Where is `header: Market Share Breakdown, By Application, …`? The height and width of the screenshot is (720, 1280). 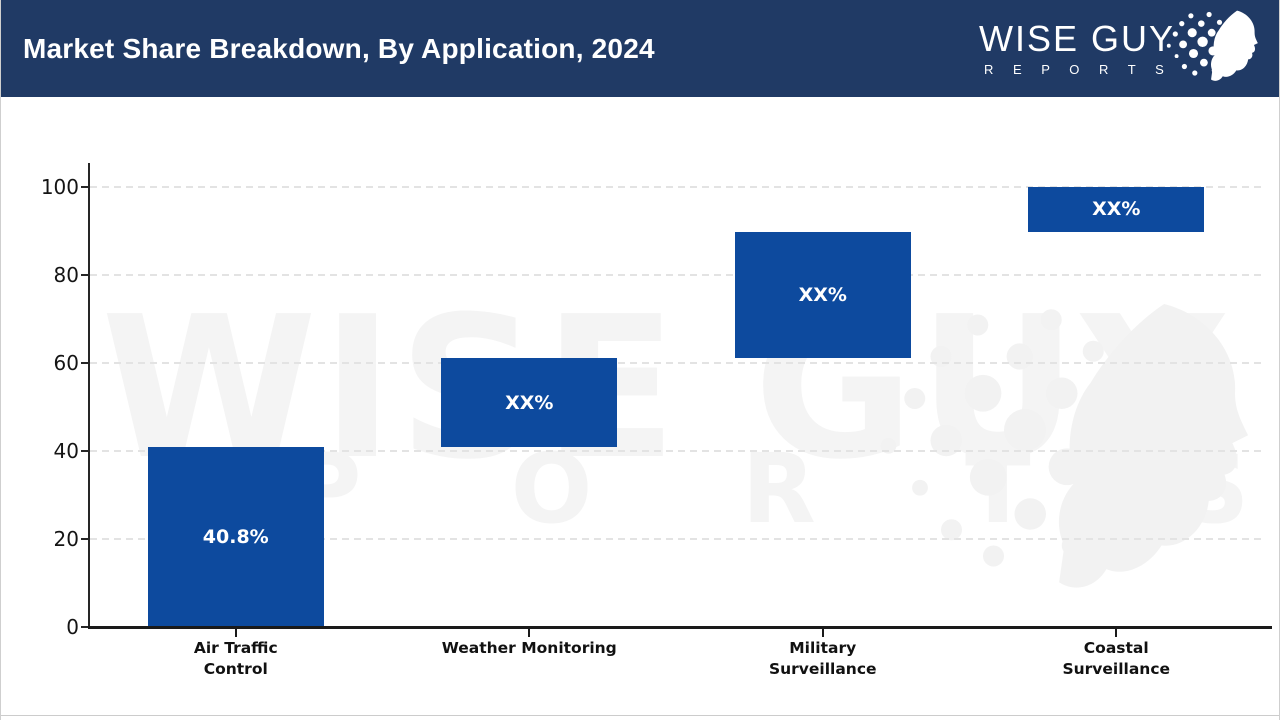
header: Market Share Breakdown, By Application, … is located at coordinates (640, 48).